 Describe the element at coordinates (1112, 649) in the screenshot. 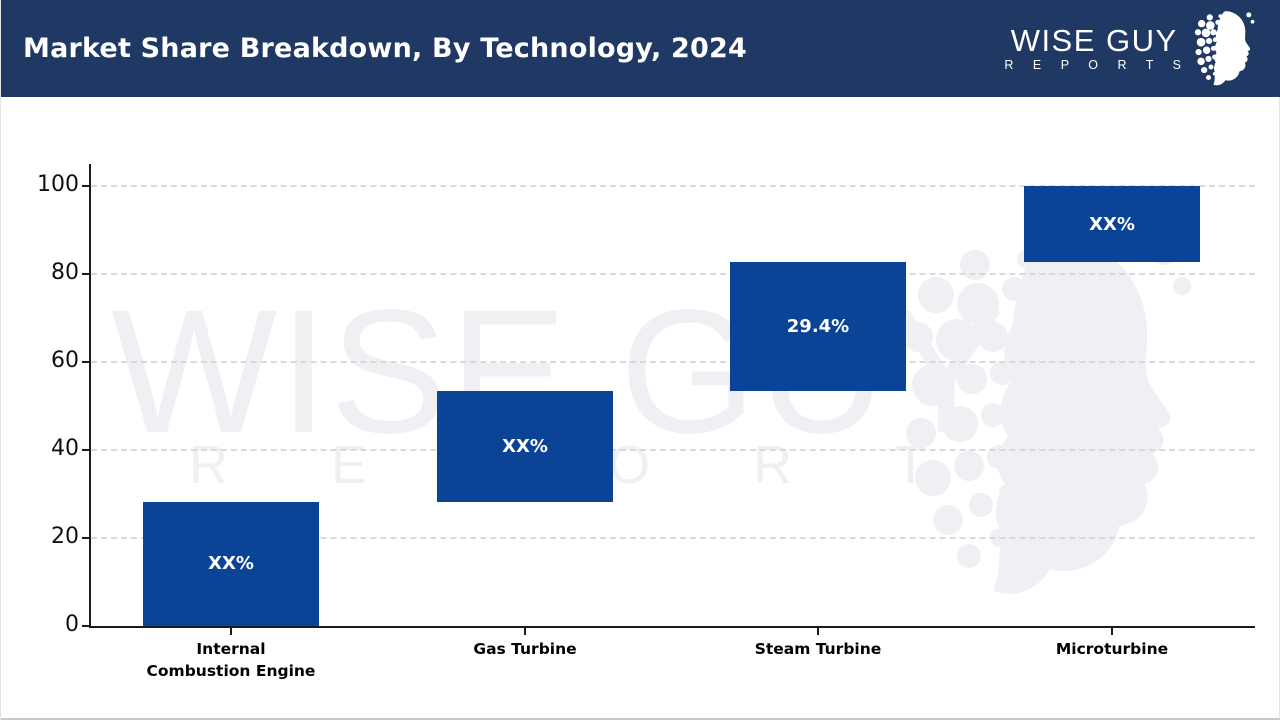

I see `x-axis-category-label: Microturbine` at that location.